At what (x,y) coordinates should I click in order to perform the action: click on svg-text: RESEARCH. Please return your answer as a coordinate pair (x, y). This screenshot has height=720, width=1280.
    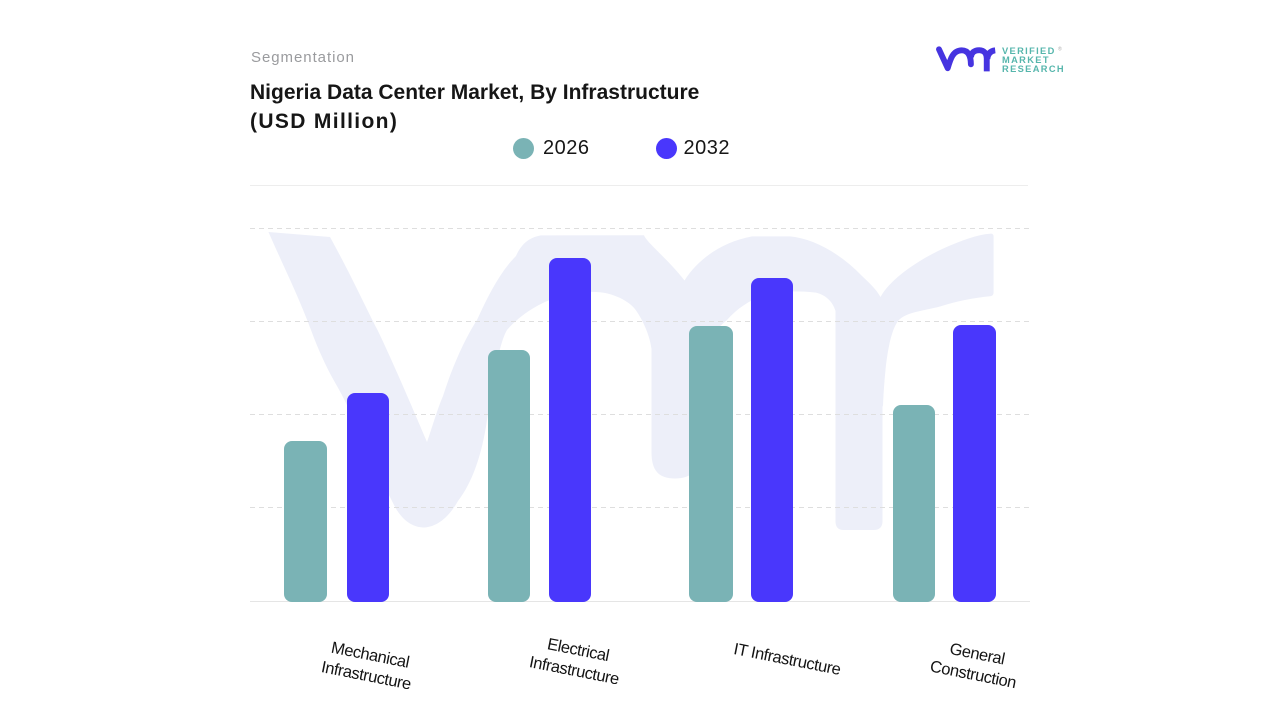
    Looking at the image, I should click on (1033, 69).